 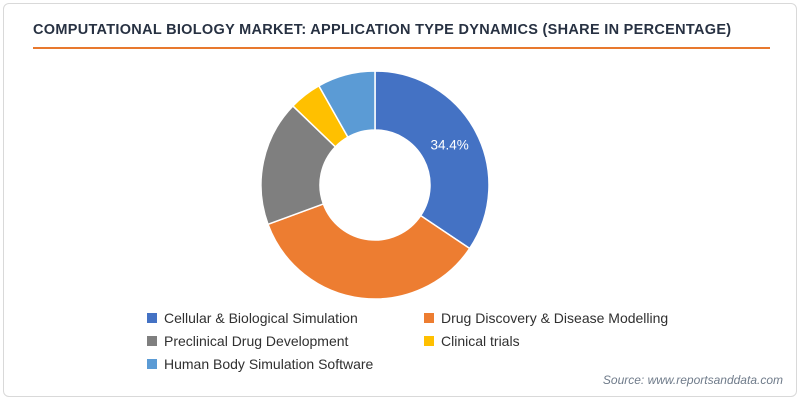 I want to click on legend-label: Human Body Simulation Software, so click(x=269, y=364).